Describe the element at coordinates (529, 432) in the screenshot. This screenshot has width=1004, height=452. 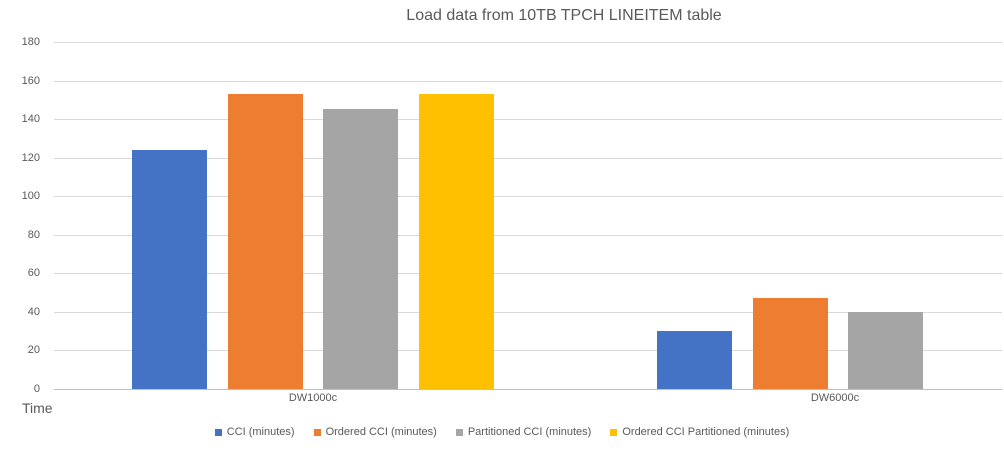
I see `legend-label: Partitioned CCI (minutes)` at that location.